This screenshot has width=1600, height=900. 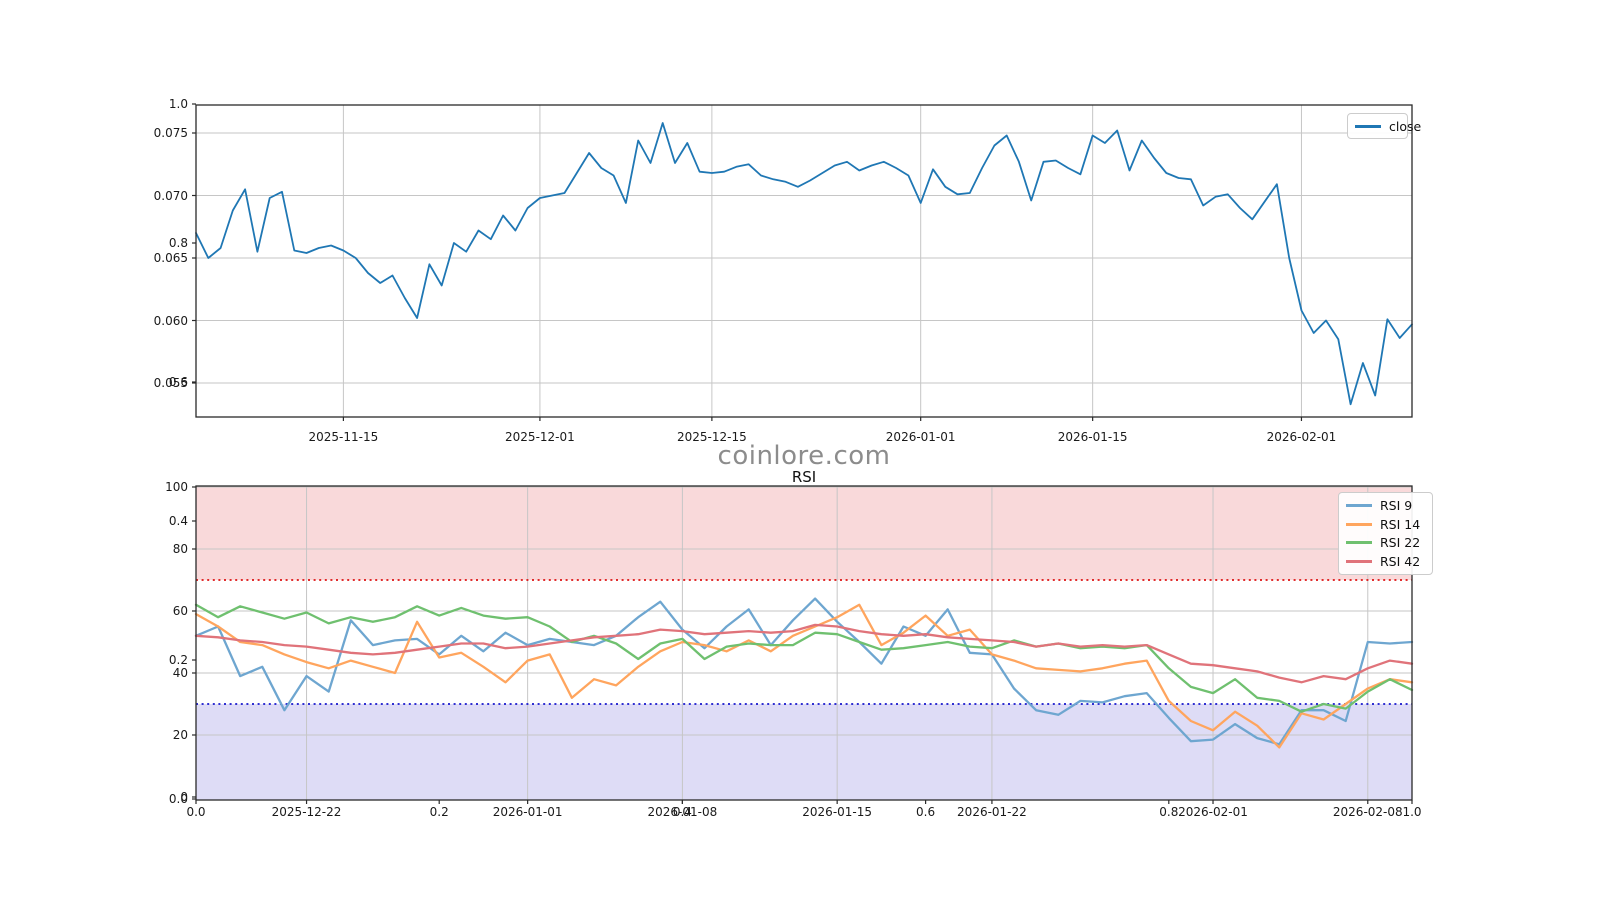 I want to click on legend-item-rsi42: RSI 42, so click(x=1385, y=561).